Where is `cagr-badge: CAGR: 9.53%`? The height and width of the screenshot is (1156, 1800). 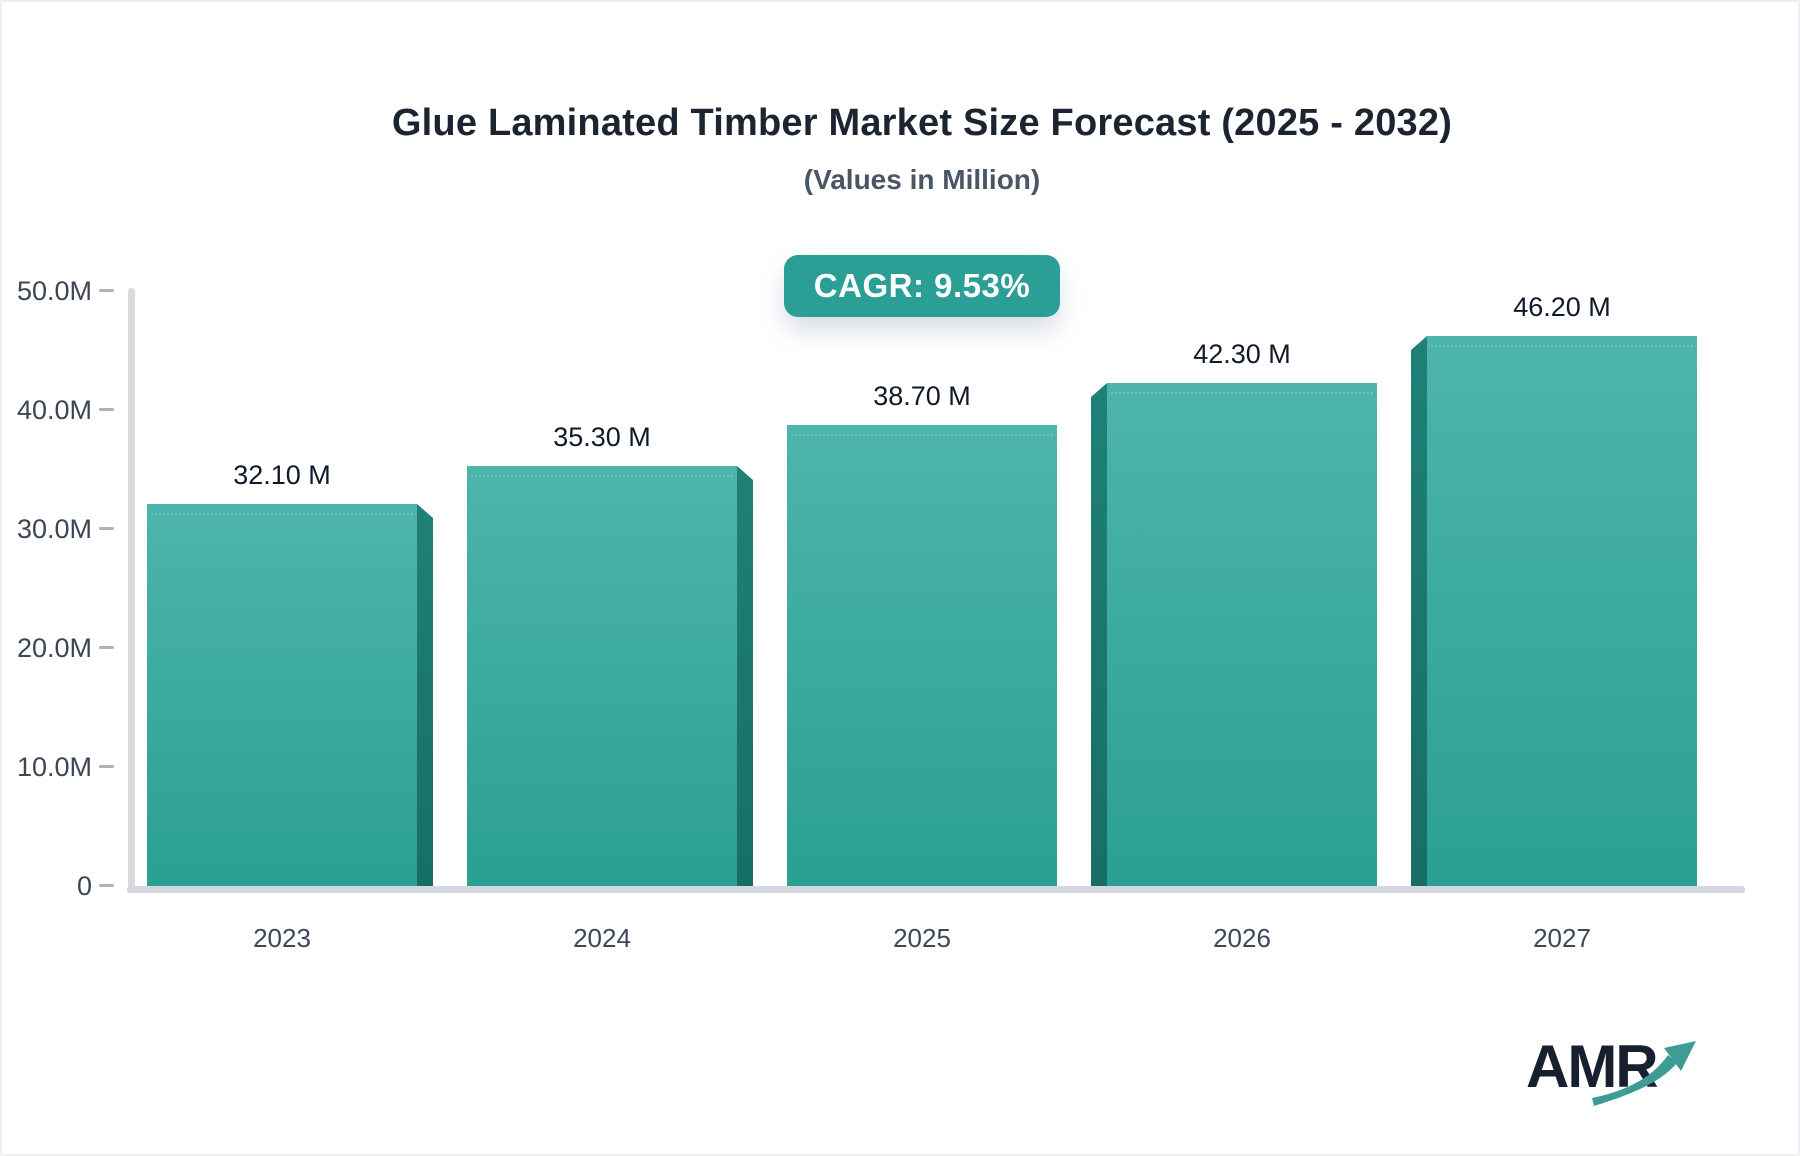
cagr-badge: CAGR: 9.53% is located at coordinates (922, 286).